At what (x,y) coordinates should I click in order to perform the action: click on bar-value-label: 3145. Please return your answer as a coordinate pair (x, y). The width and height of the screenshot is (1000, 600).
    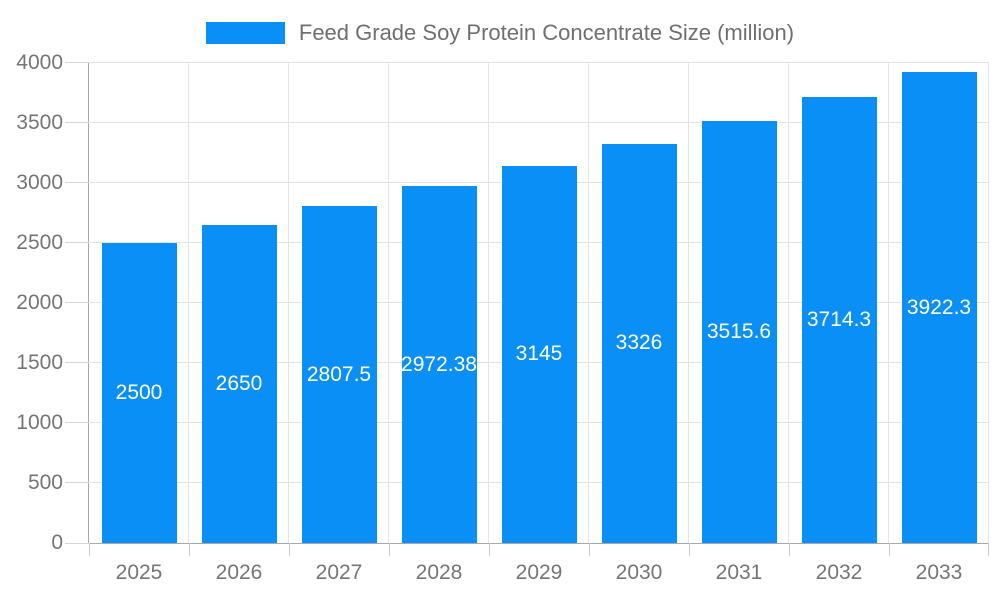
    Looking at the image, I should click on (539, 354).